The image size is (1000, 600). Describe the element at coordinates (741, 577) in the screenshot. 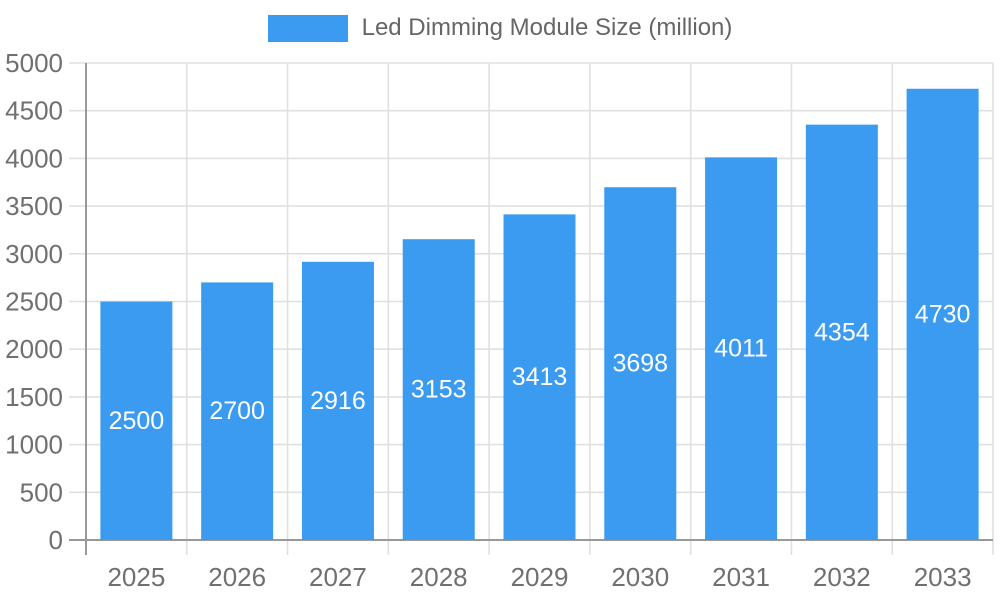

I see `x-tick-label: 2031` at that location.